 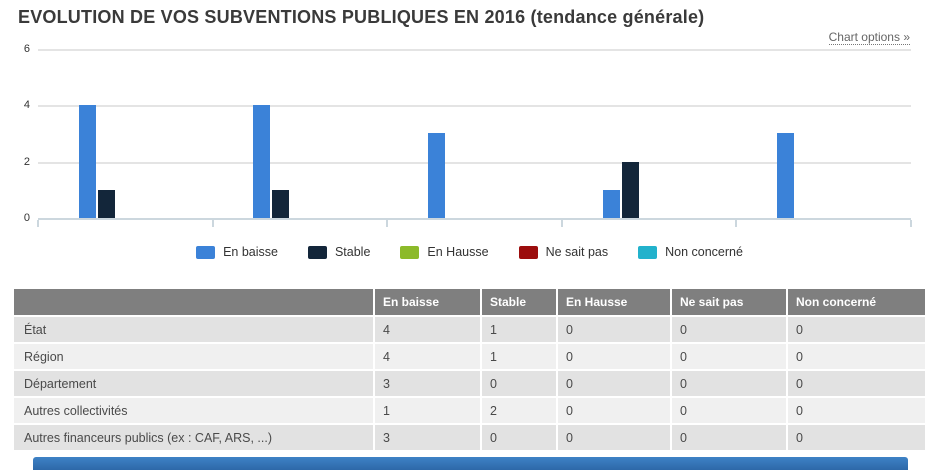 I want to click on y-axis-tick-label: 4, so click(x=26, y=105).